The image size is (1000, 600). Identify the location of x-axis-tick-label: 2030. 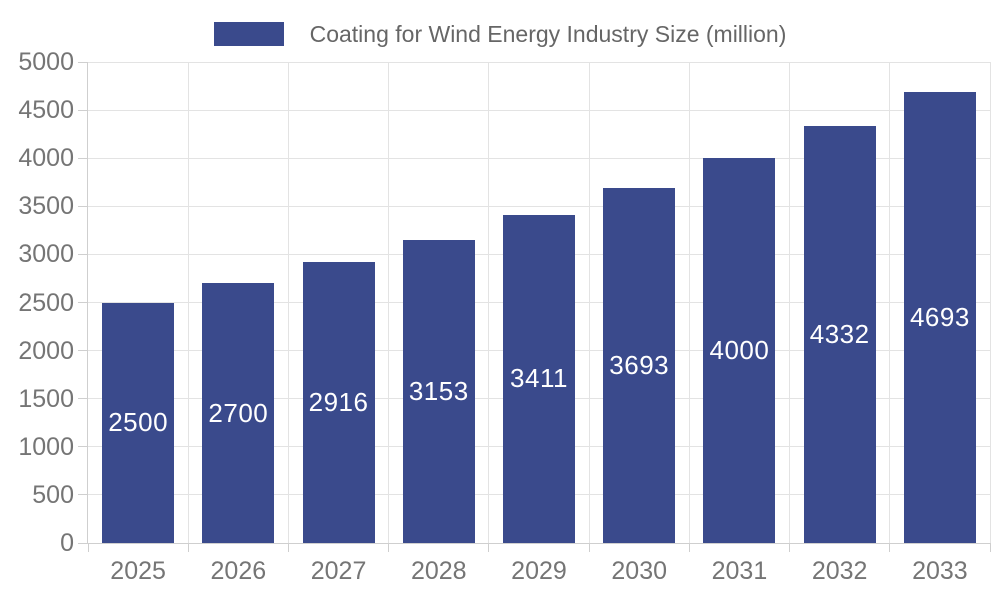
(639, 571).